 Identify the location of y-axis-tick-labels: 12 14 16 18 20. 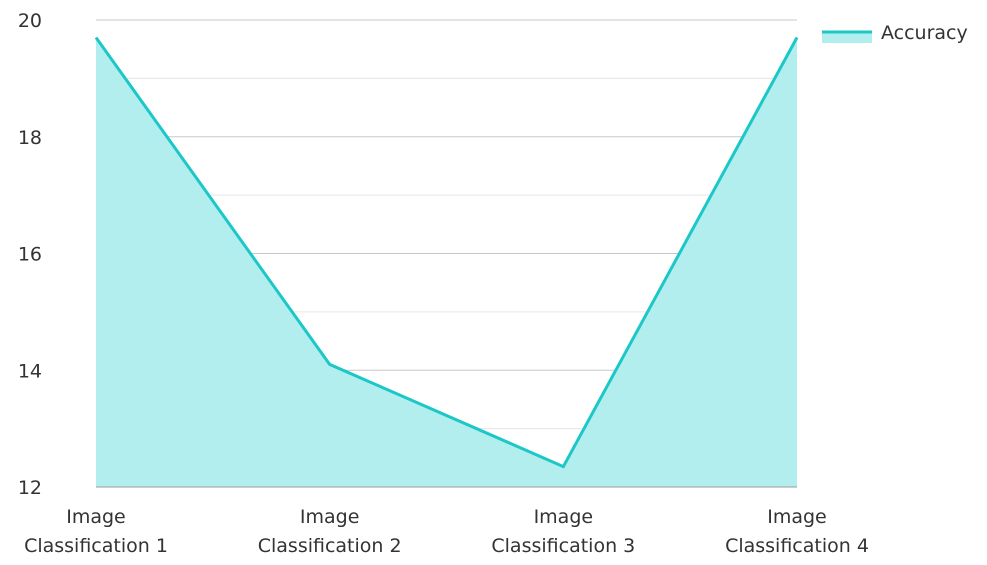
(30, 254).